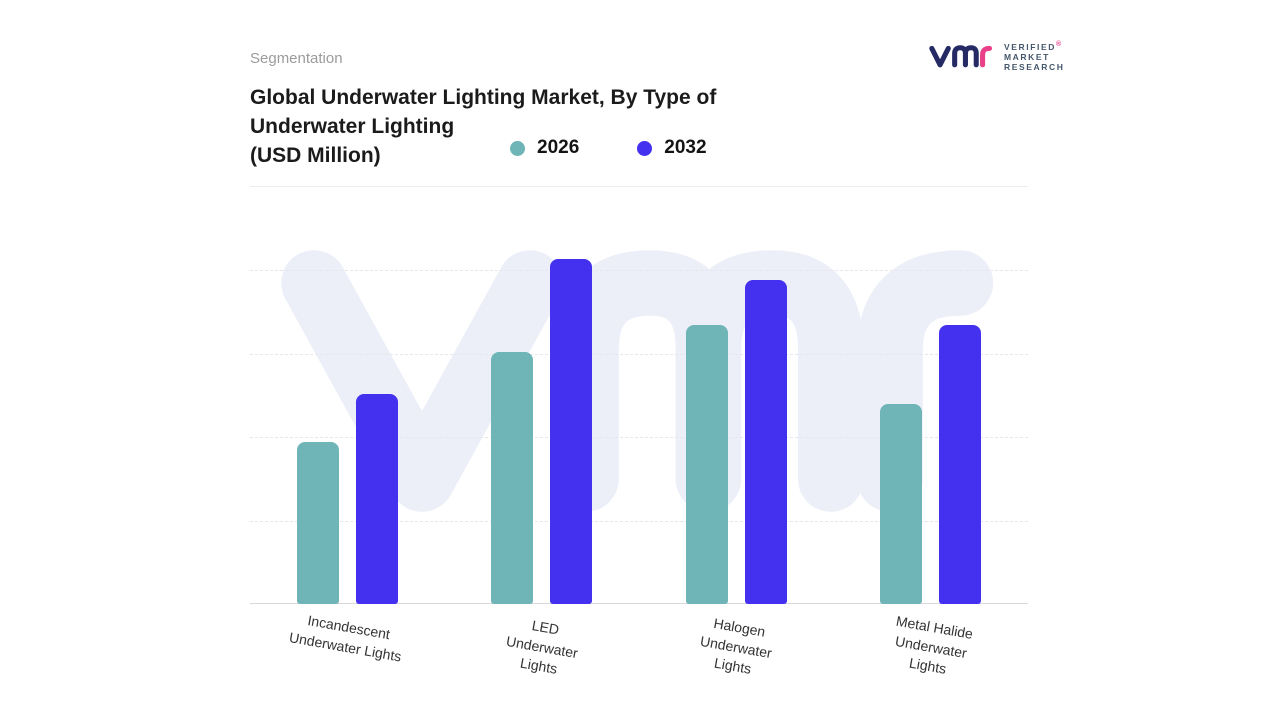 The height and width of the screenshot is (720, 1280). I want to click on legend-item-2026: 2026, so click(544, 148).